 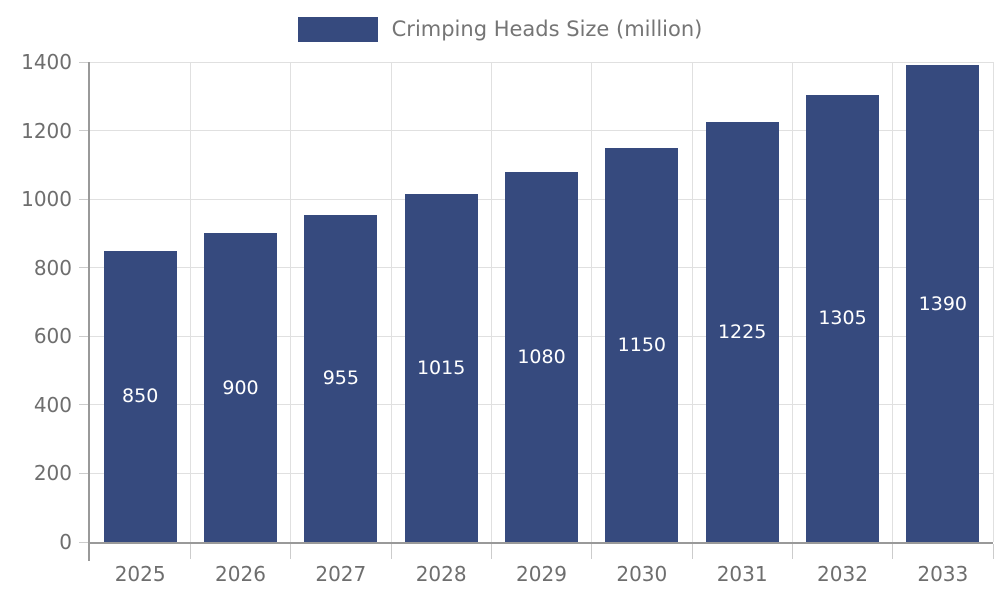 I want to click on x-axis-label: 2033, so click(x=943, y=574).